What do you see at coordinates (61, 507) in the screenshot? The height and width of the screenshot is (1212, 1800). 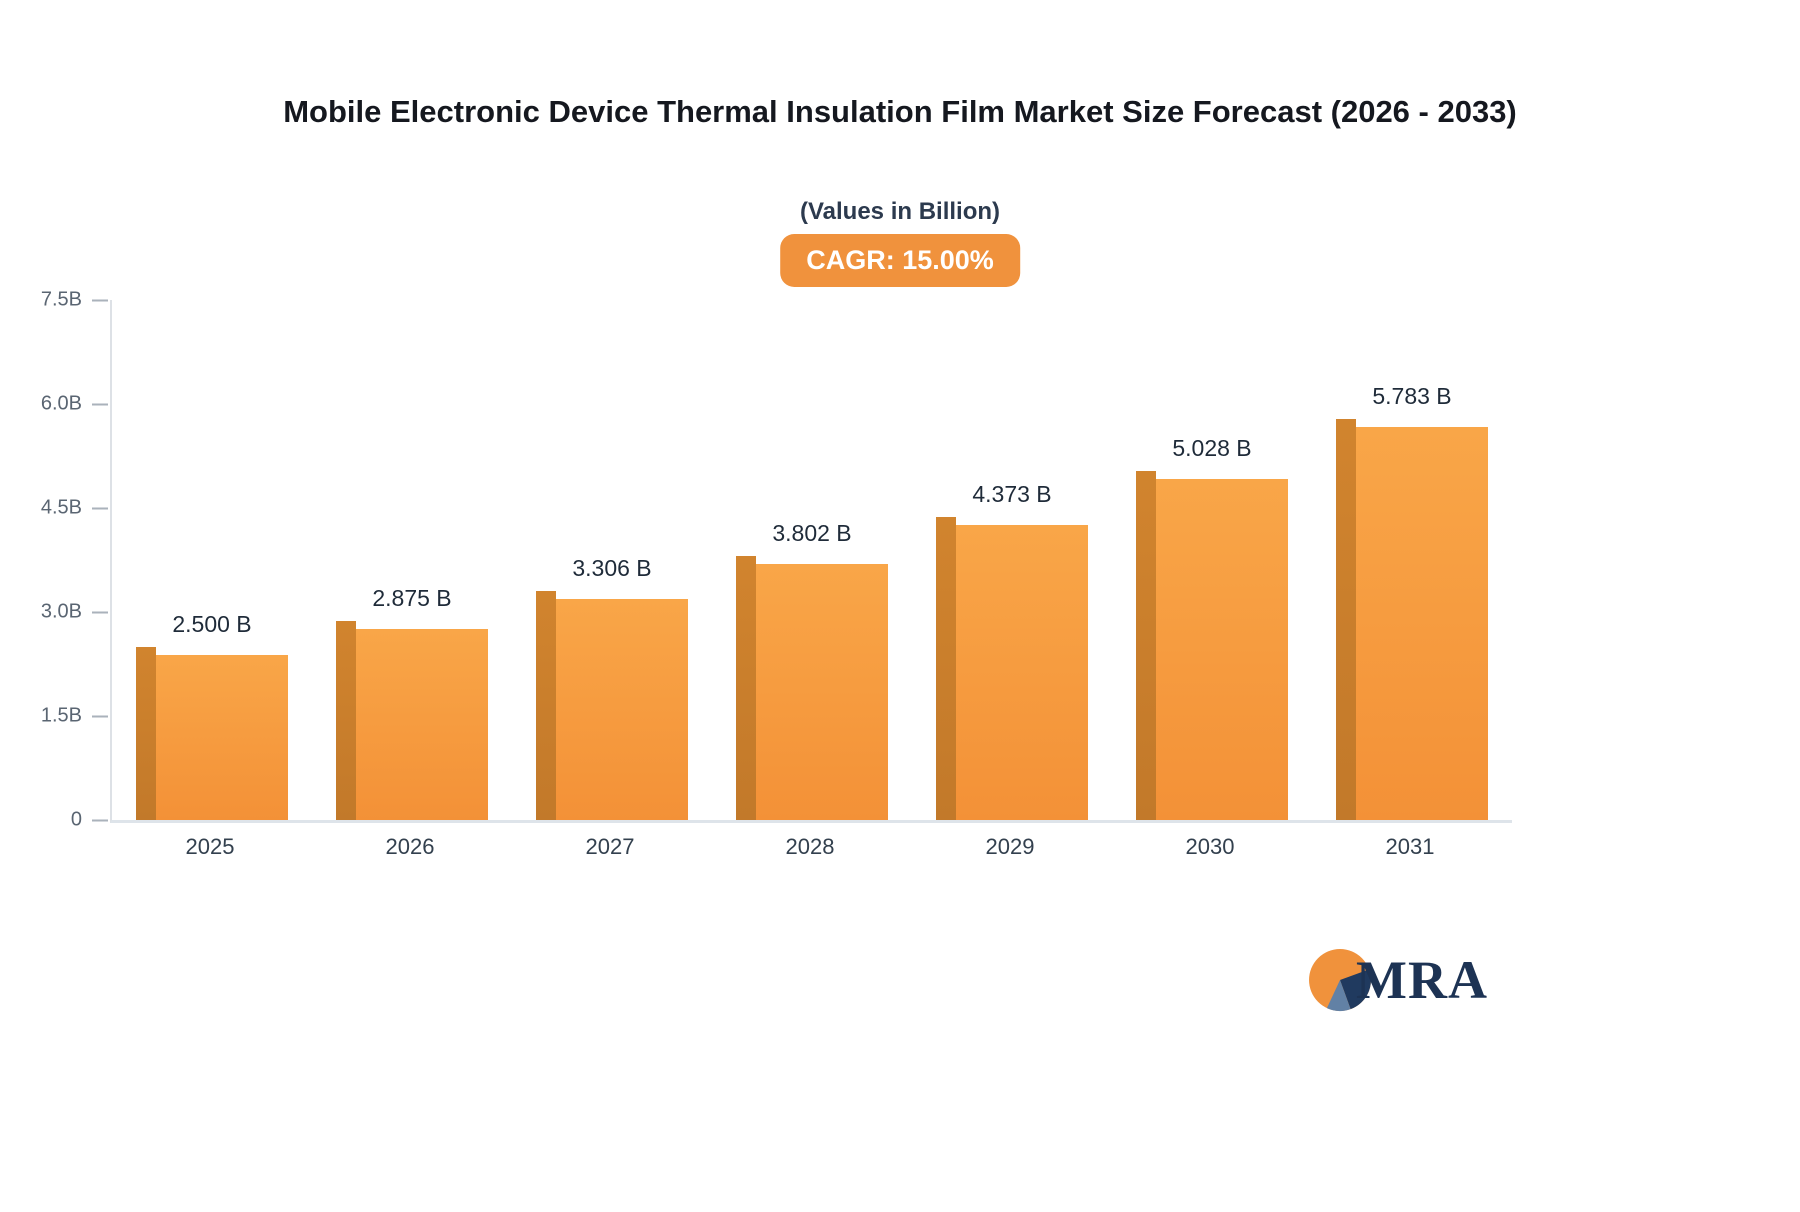 I see `y-tick-label: 4.5B` at bounding box center [61, 507].